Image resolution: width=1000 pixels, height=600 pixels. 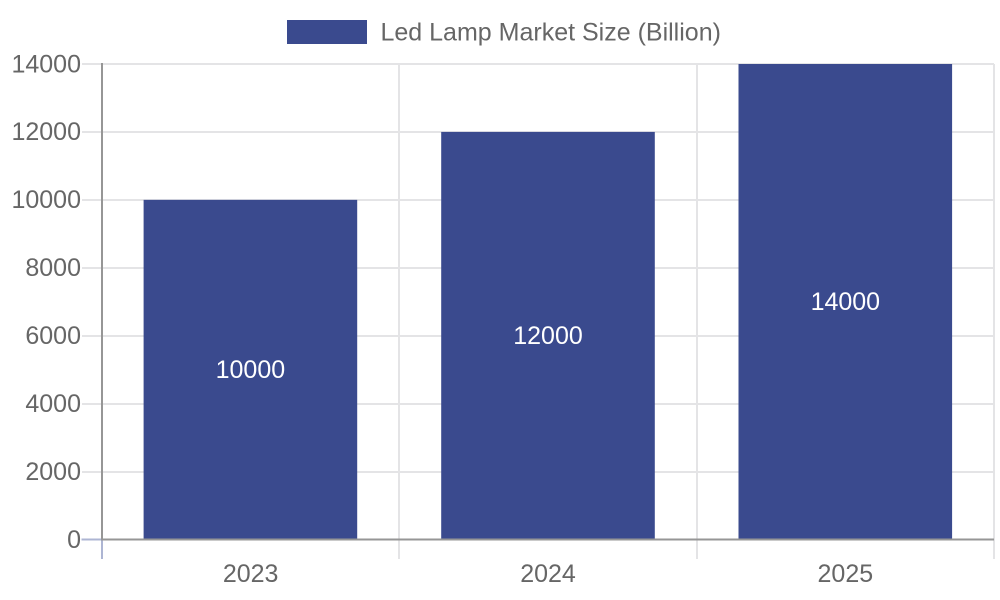 I want to click on svg-text: 2025, so click(x=846, y=574).